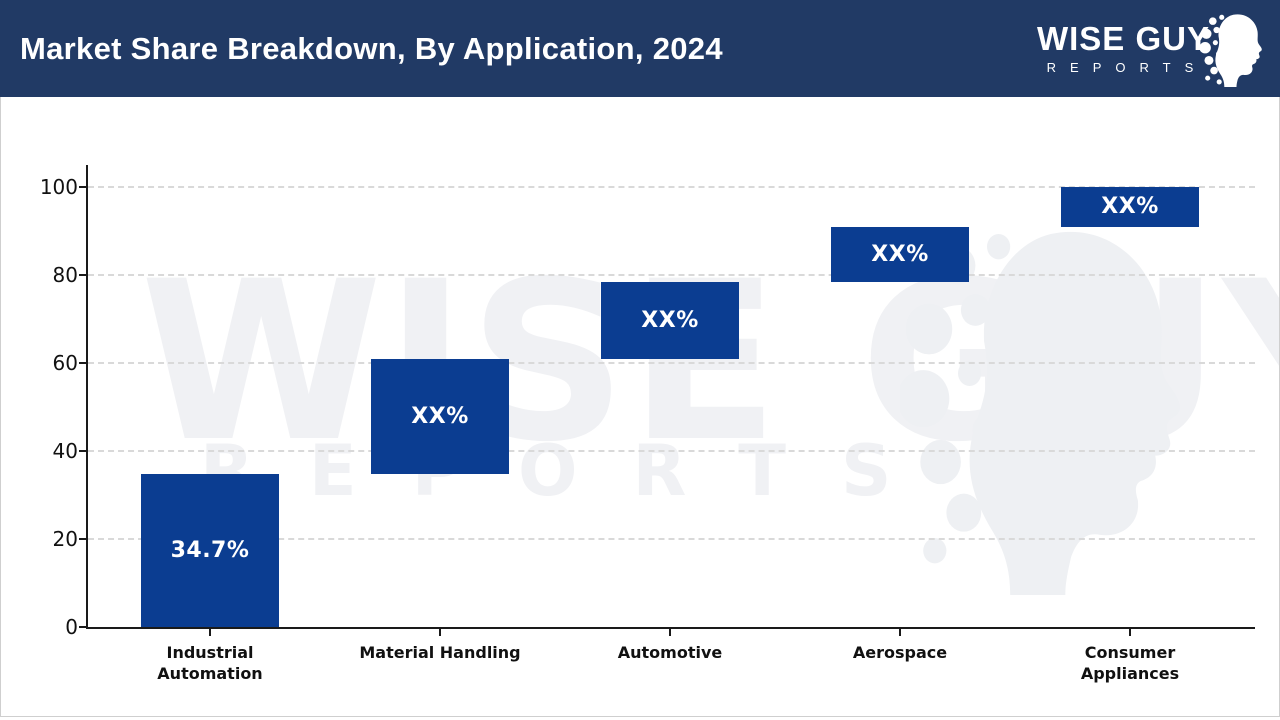 The image size is (1280, 720). I want to click on x-axis-line, so click(670, 628).